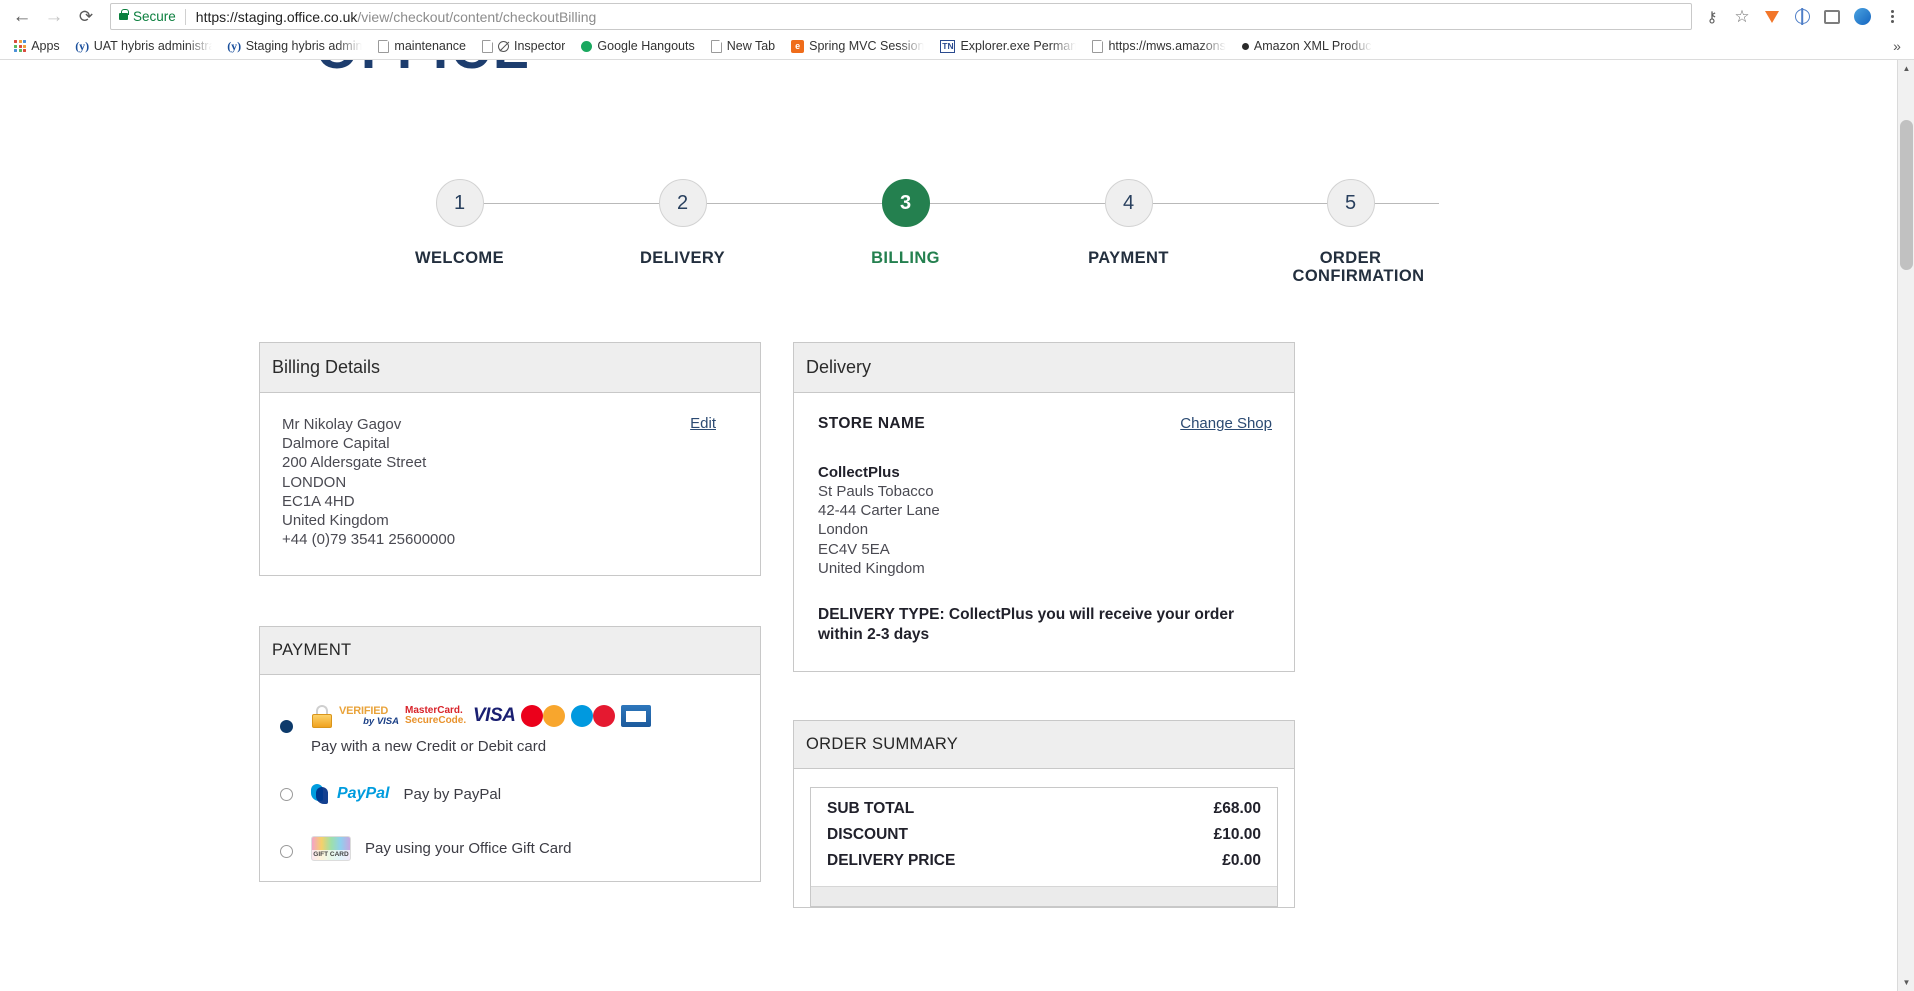 This screenshot has height=991, width=1914. I want to click on step-delivery: 2 DELIVERY, so click(683, 196).